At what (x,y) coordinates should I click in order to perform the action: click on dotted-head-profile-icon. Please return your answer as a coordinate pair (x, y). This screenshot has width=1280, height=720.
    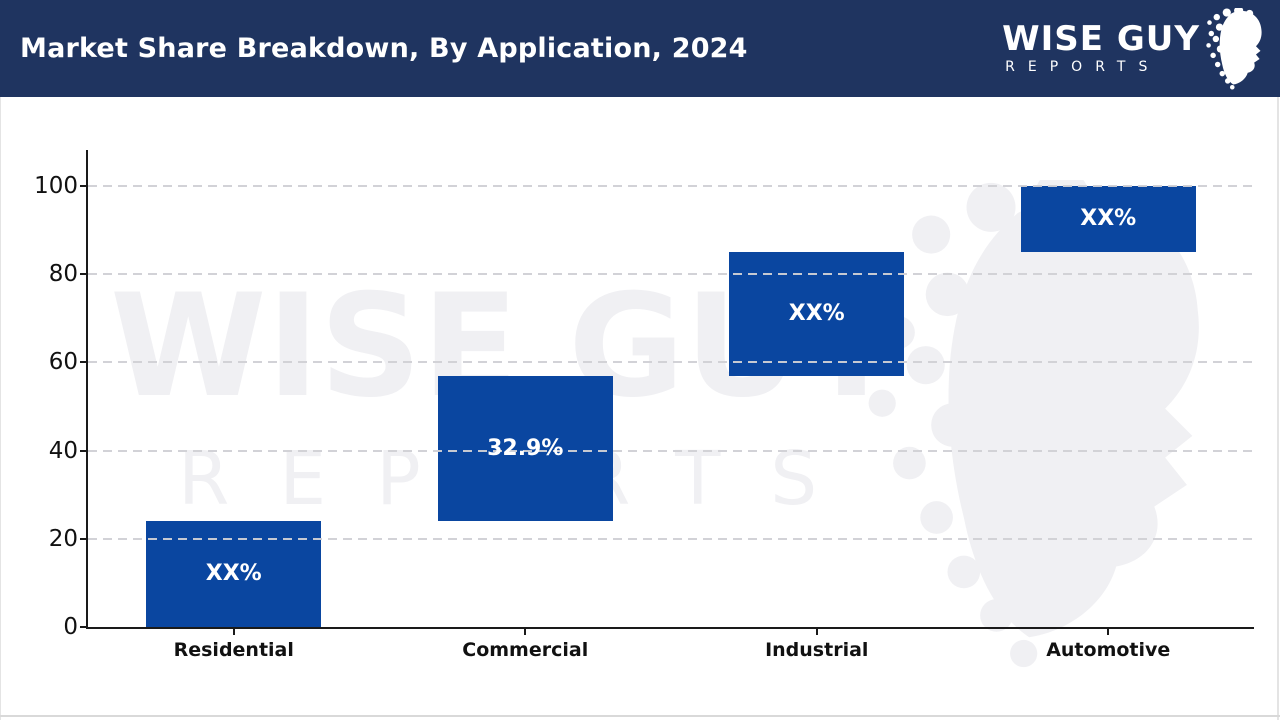
    Looking at the image, I should click on (1234, 48).